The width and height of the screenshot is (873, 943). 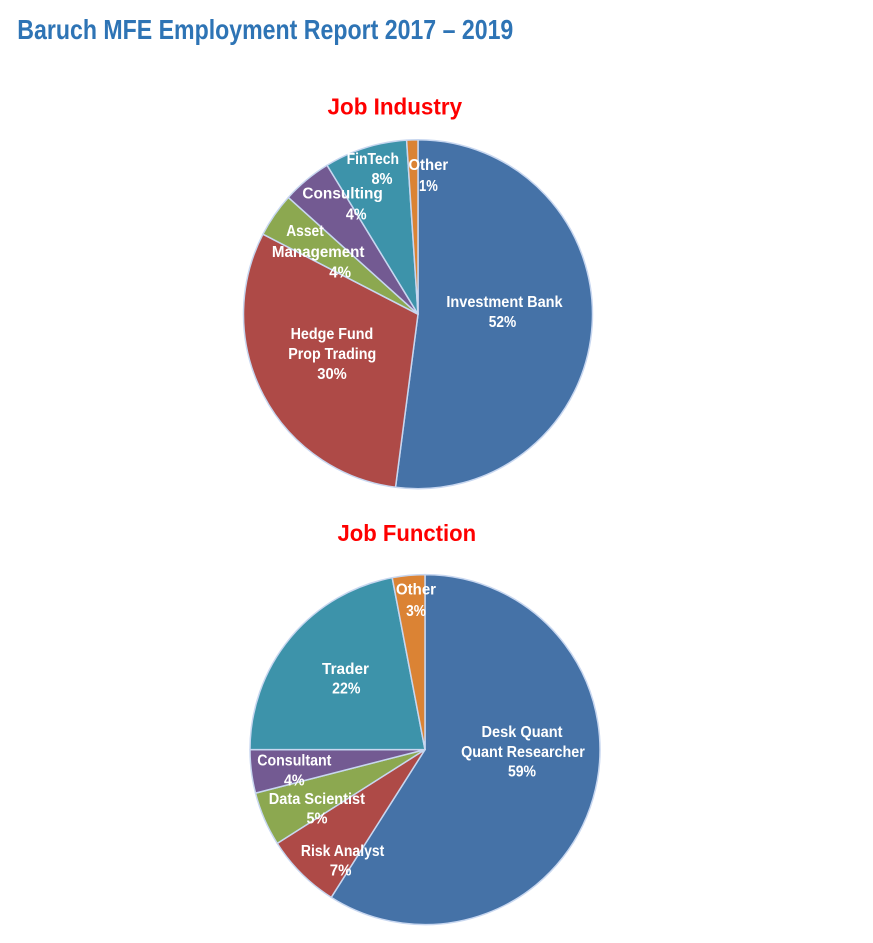 What do you see at coordinates (332, 354) in the screenshot?
I see `svg-text: Prop Trading` at bounding box center [332, 354].